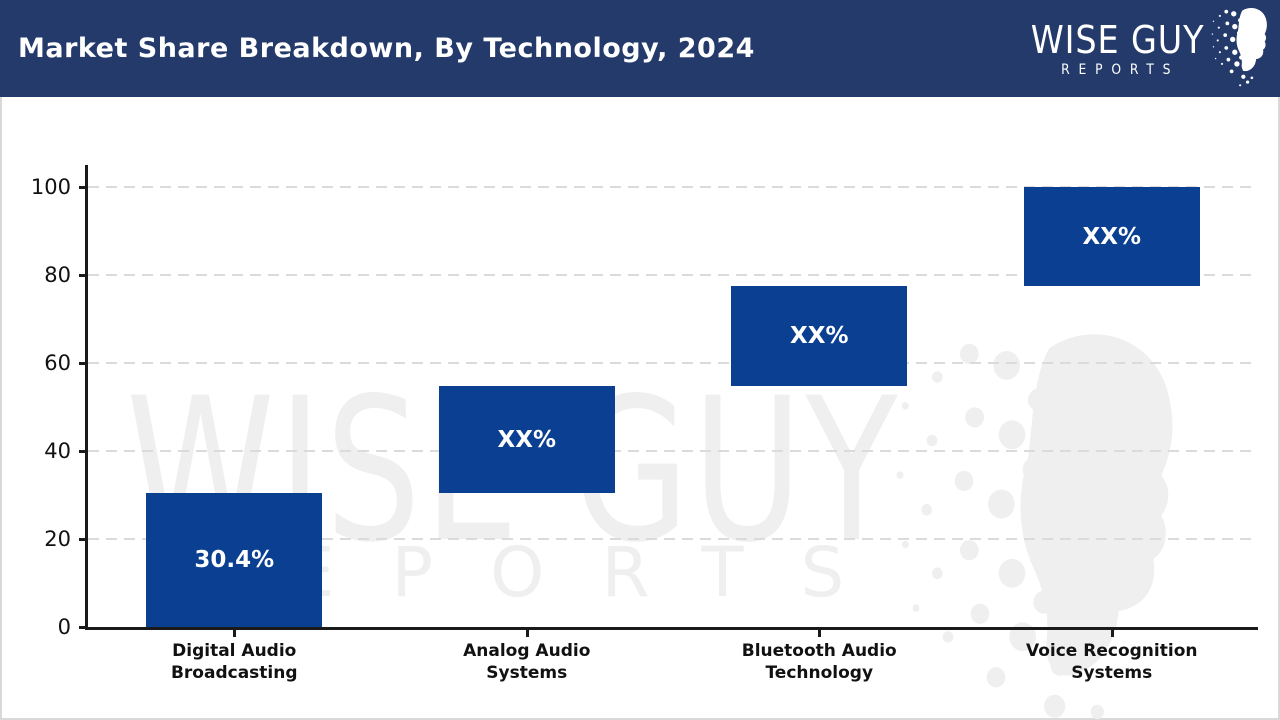  Describe the element at coordinates (819, 662) in the screenshot. I see `category-label: Bluetooth Audio Technology` at that location.